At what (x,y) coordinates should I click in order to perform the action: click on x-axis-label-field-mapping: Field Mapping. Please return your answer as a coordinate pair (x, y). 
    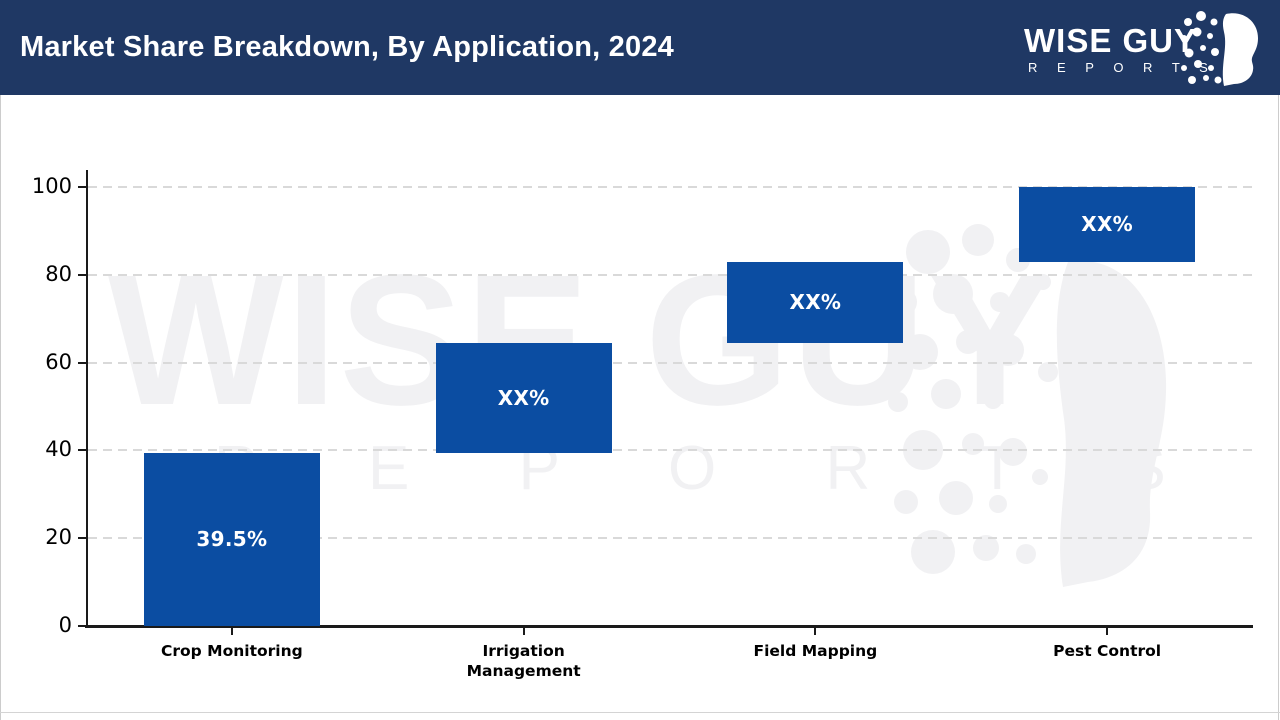
    Looking at the image, I should click on (815, 651).